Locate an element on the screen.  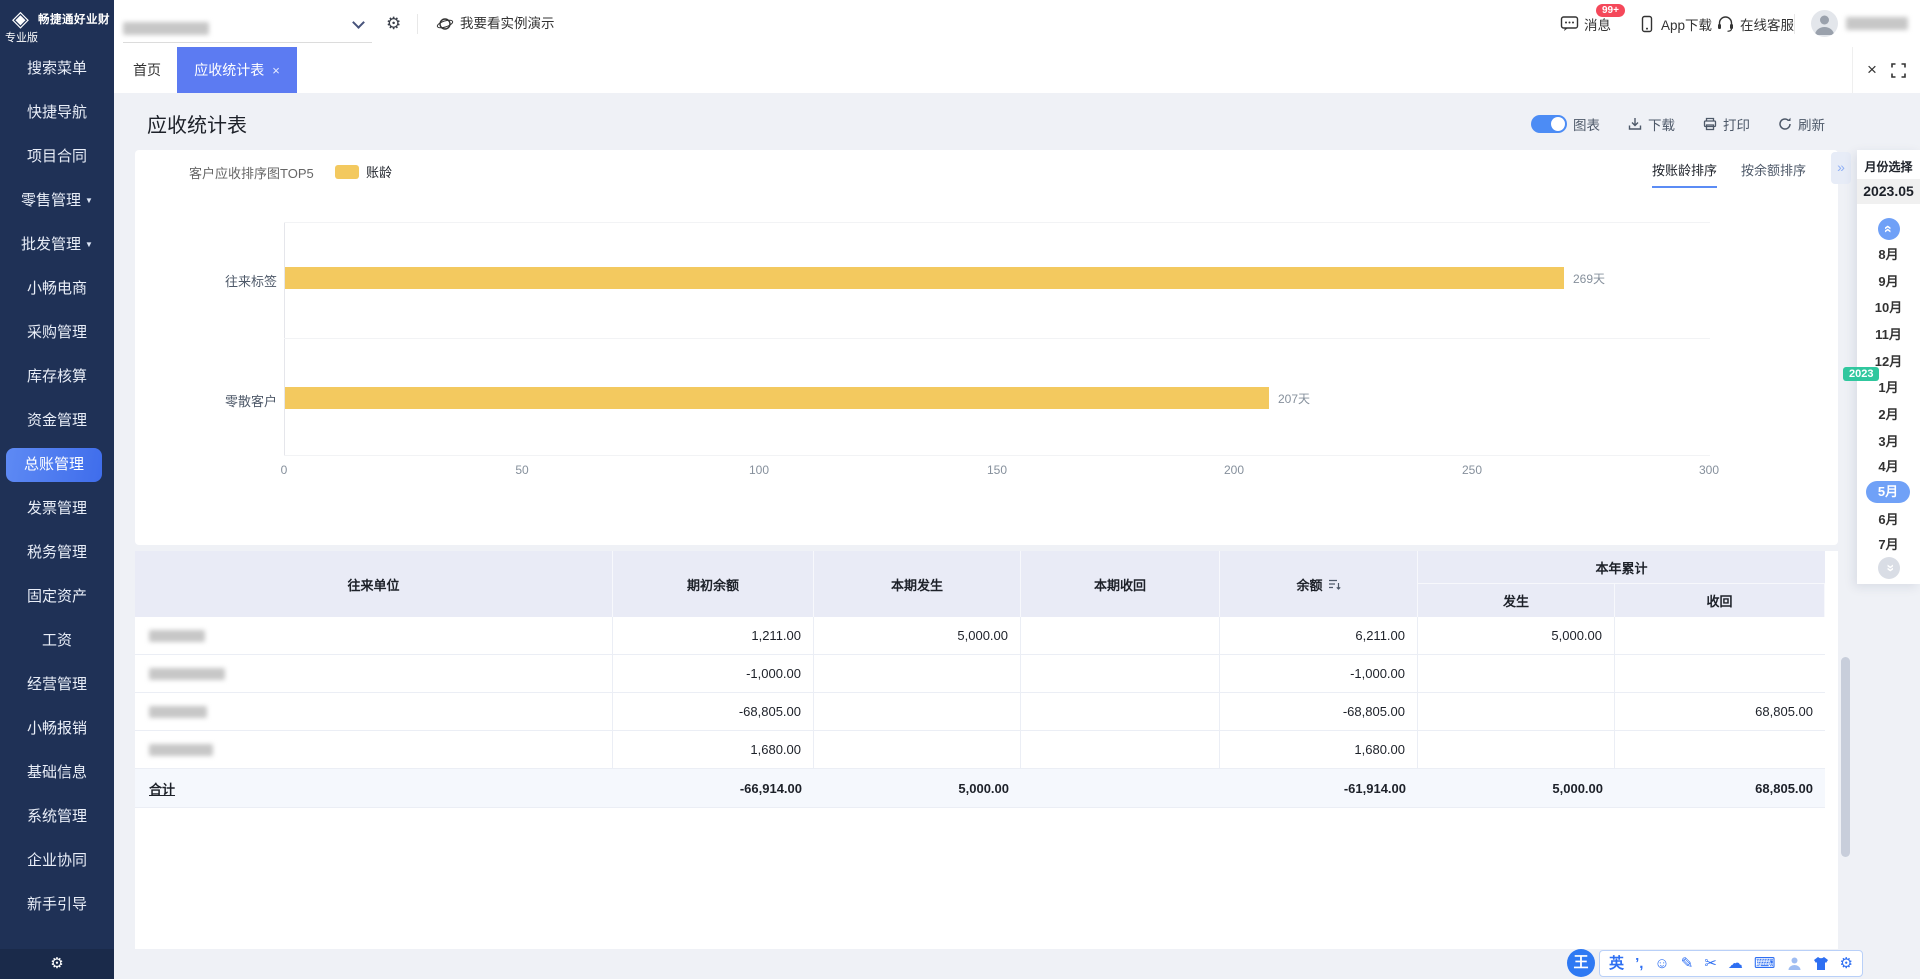
sidebar-settings-gear-icon: ⚙ is located at coordinates (57, 964).